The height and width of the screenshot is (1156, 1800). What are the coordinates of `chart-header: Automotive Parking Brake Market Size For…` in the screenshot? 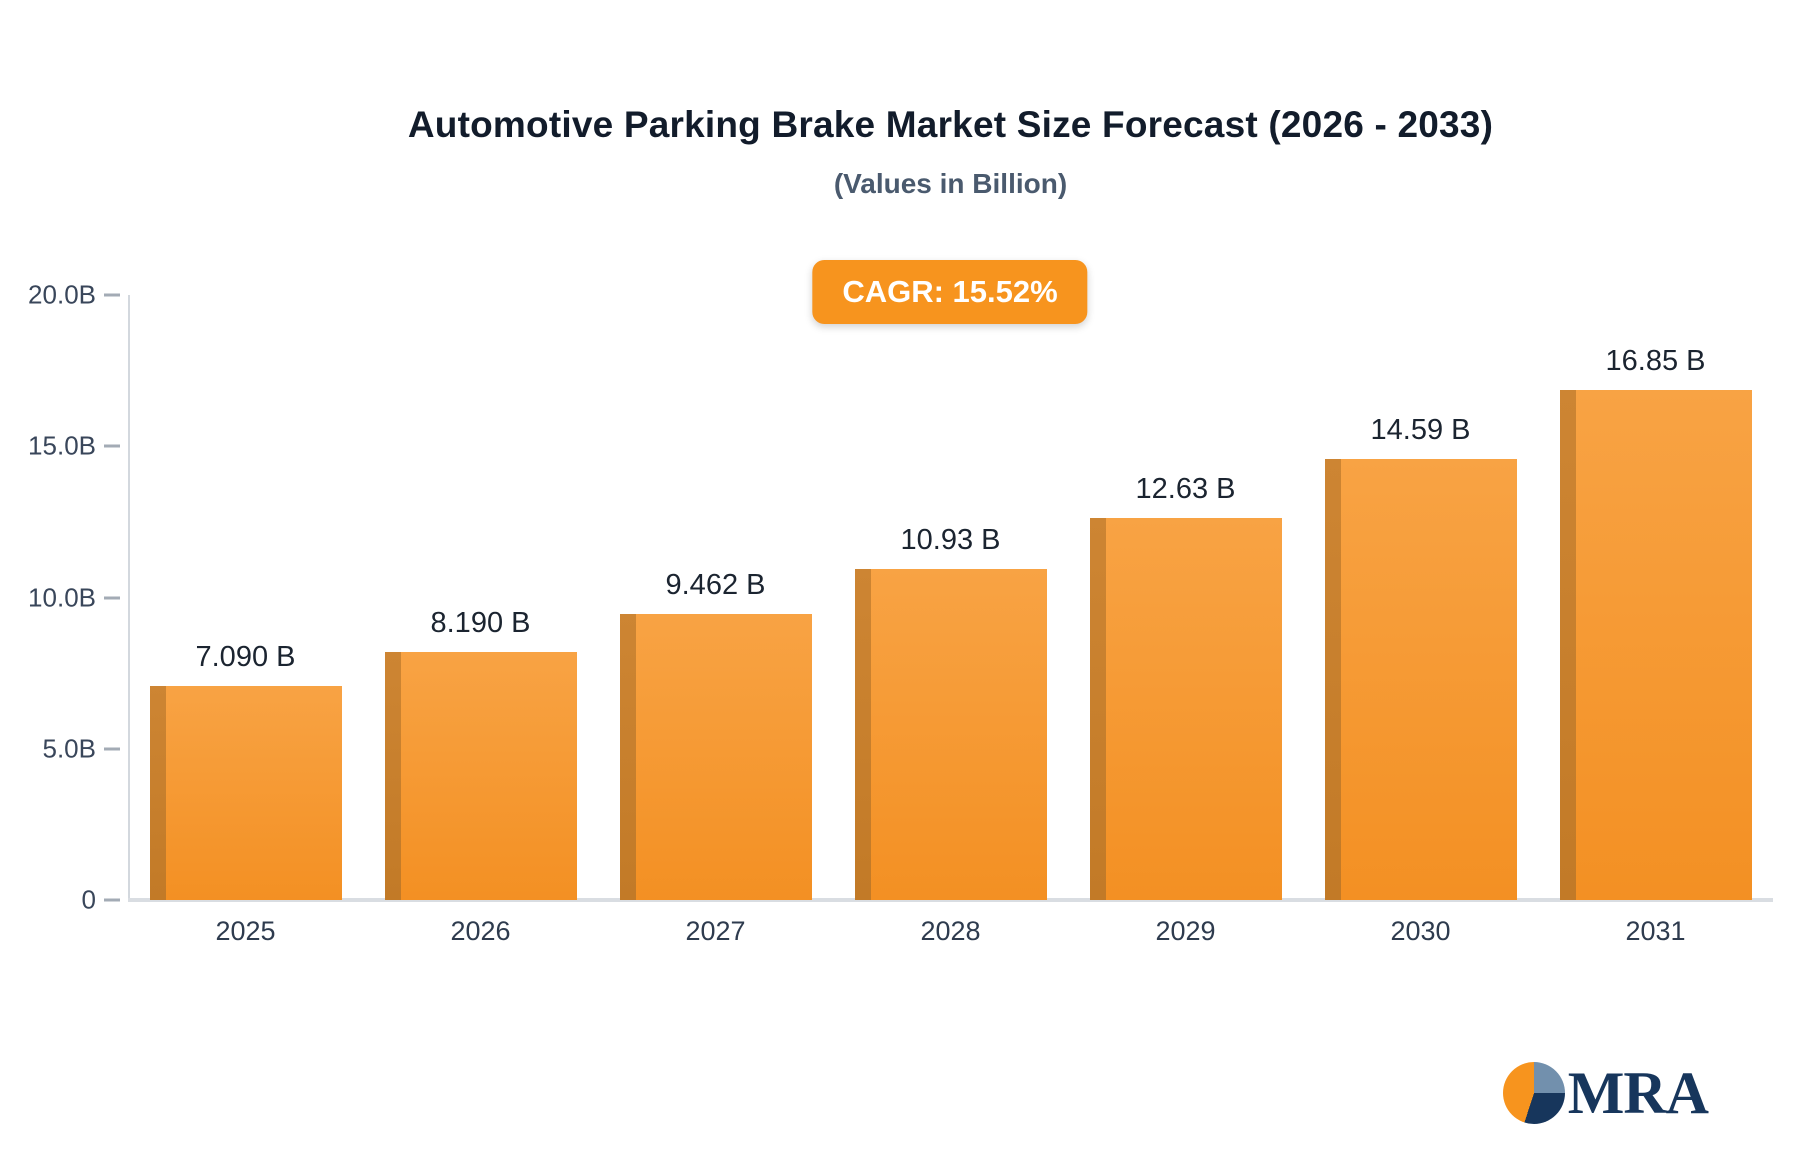 It's located at (950, 152).